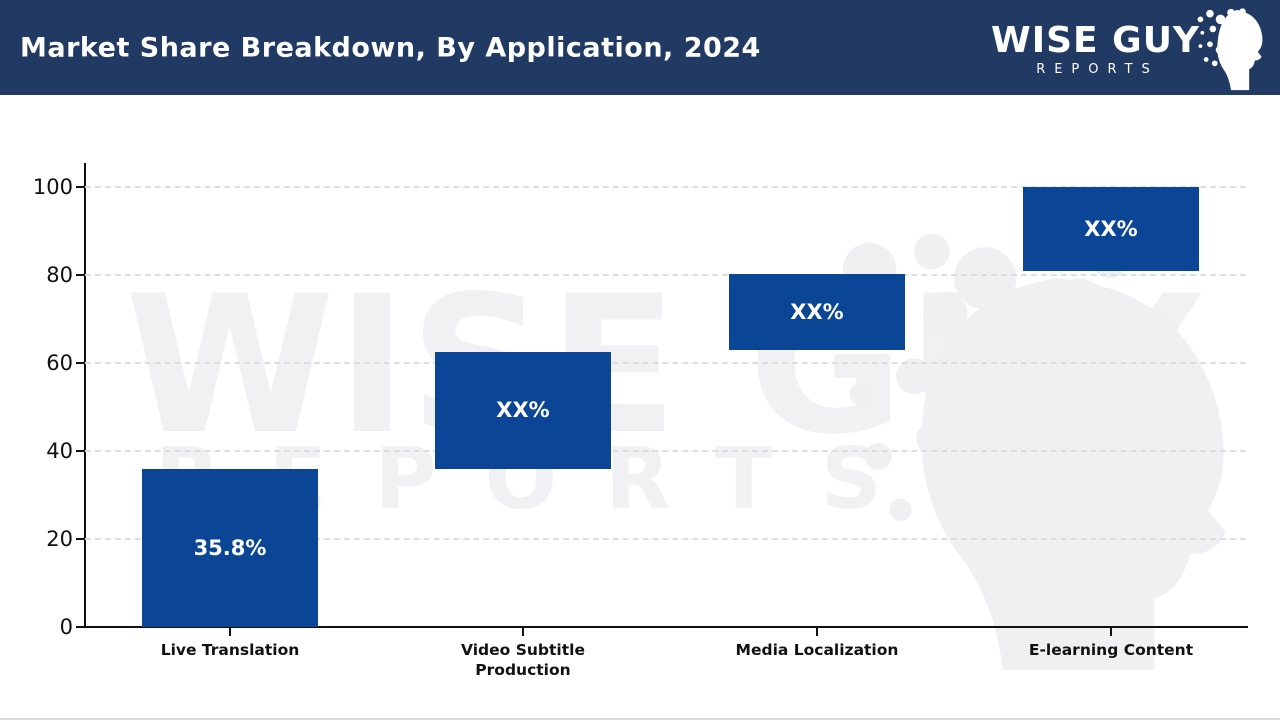  I want to click on x-axis-category-label: Media Localization, so click(817, 650).